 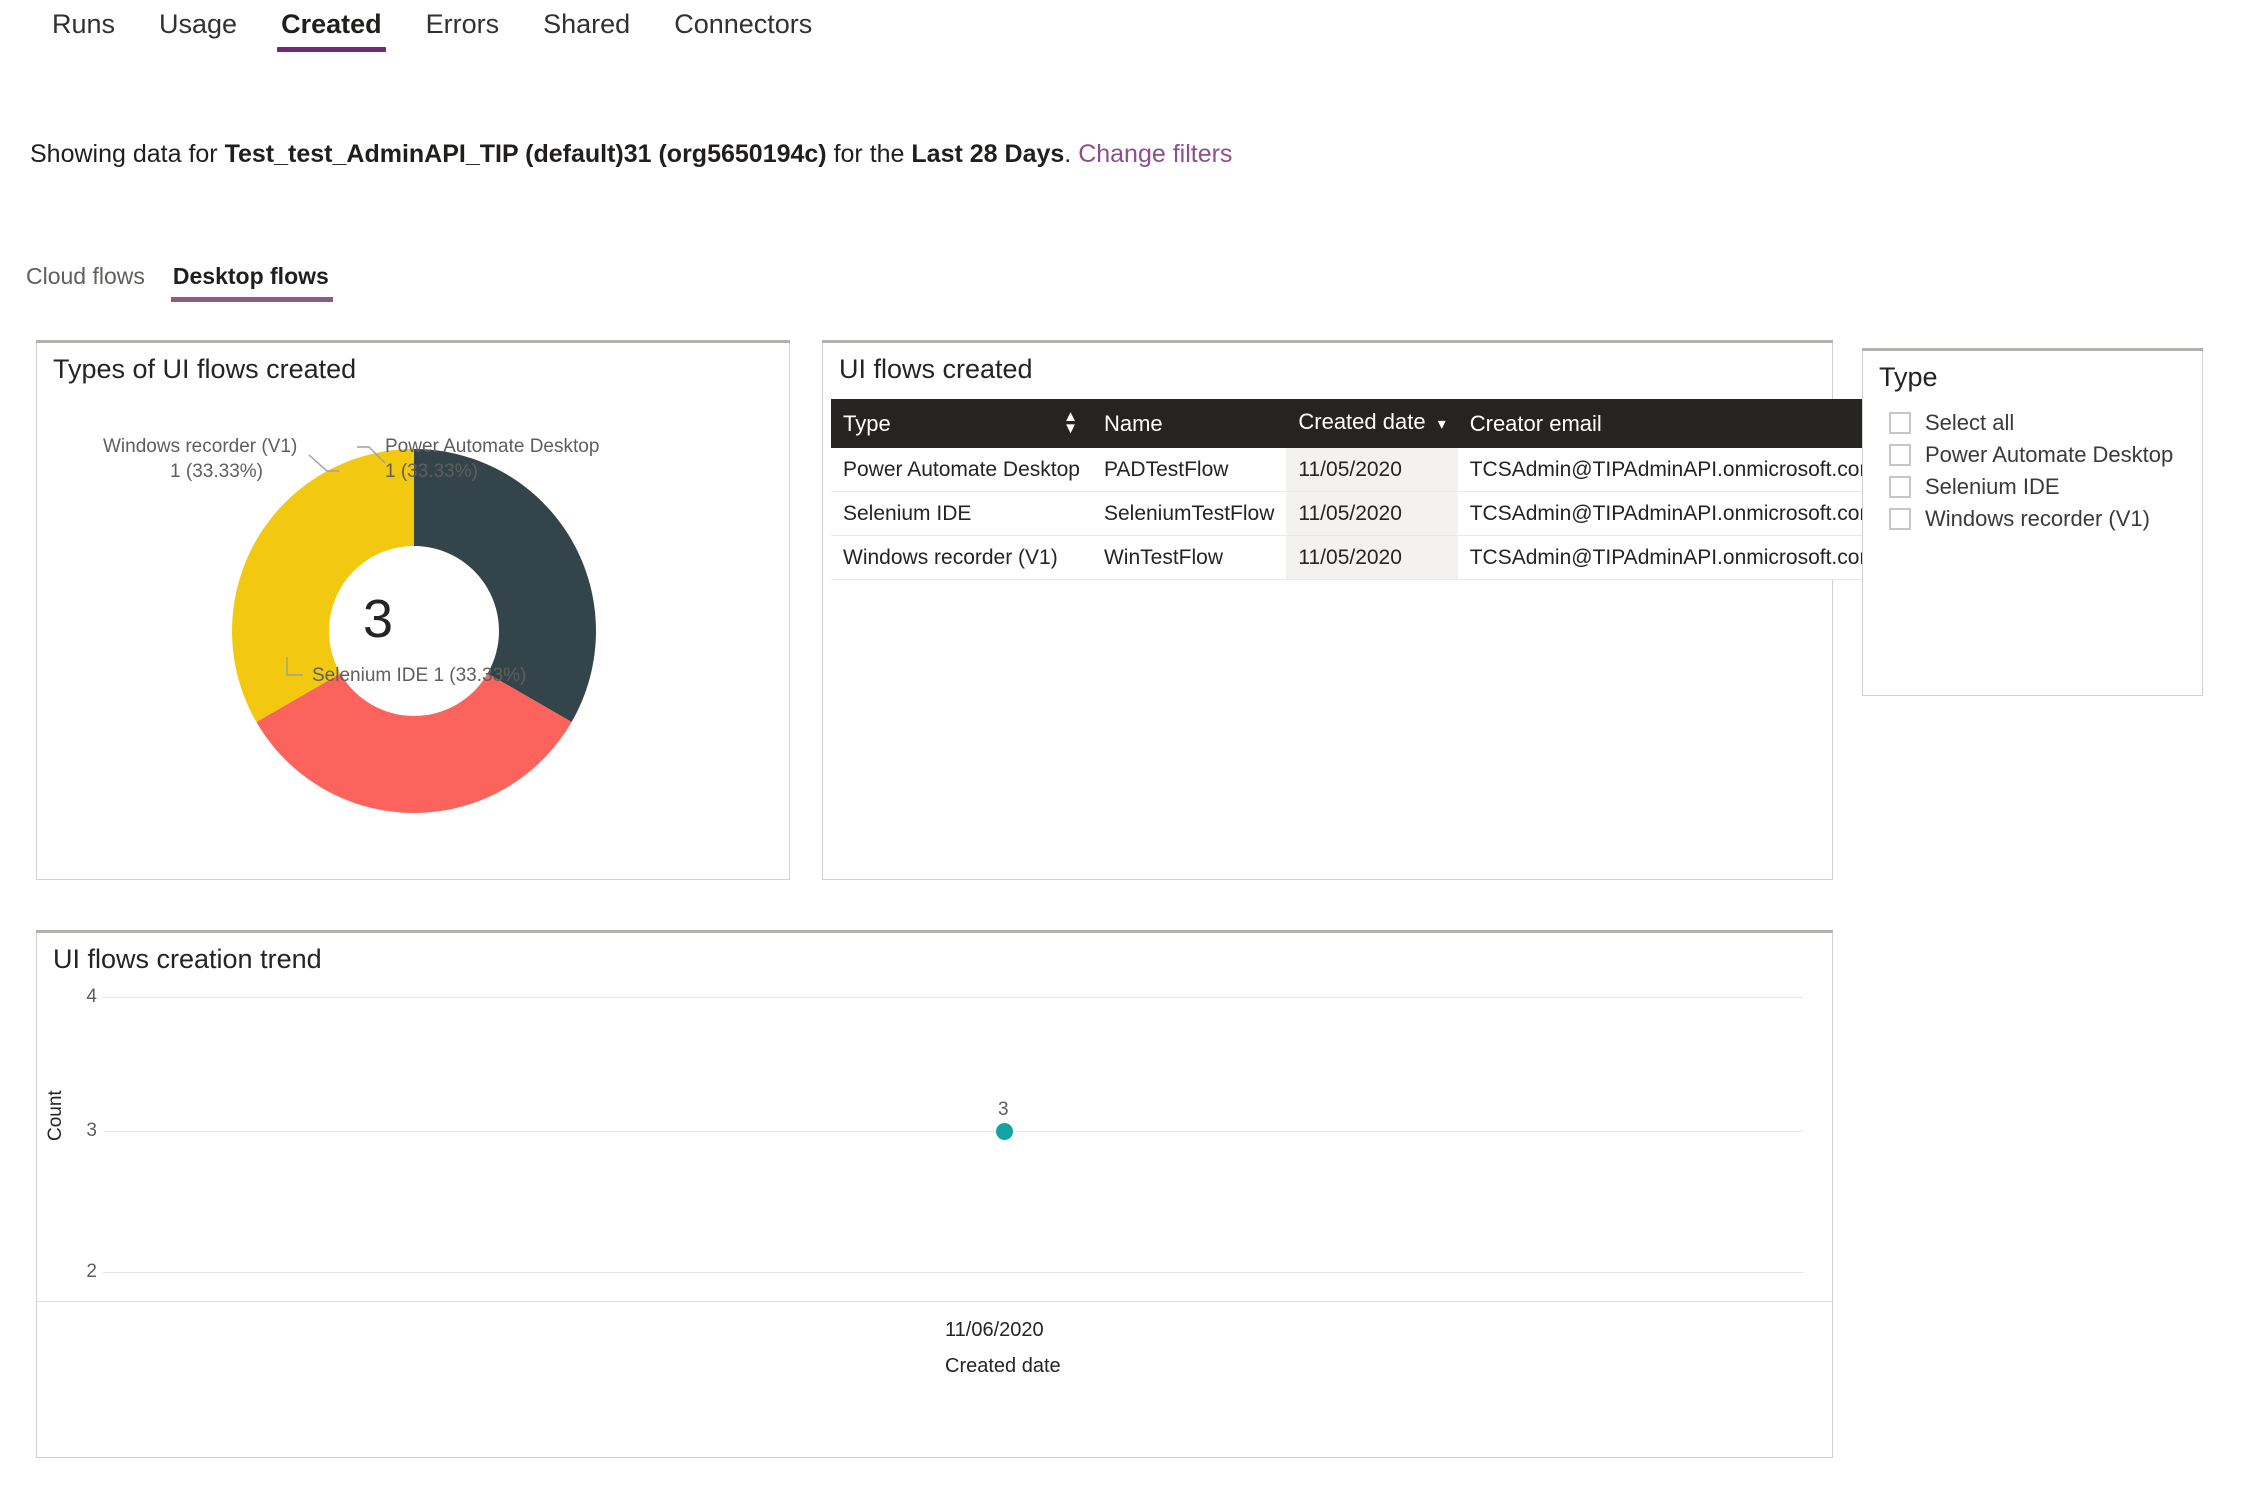 What do you see at coordinates (1003, 1109) in the screenshot?
I see `trend-data-label: 3` at bounding box center [1003, 1109].